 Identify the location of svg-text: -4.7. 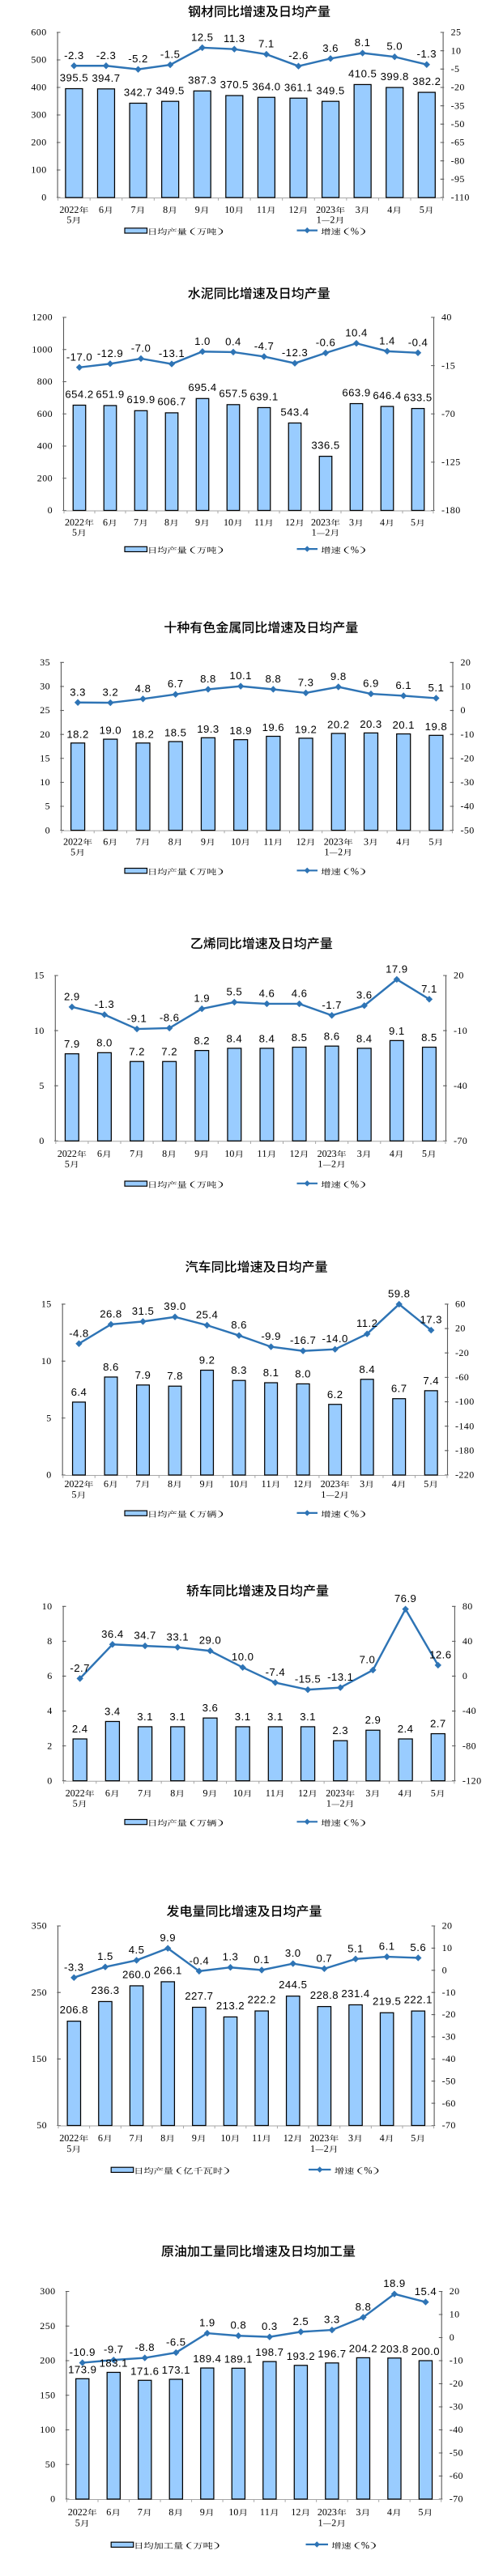
(264, 346).